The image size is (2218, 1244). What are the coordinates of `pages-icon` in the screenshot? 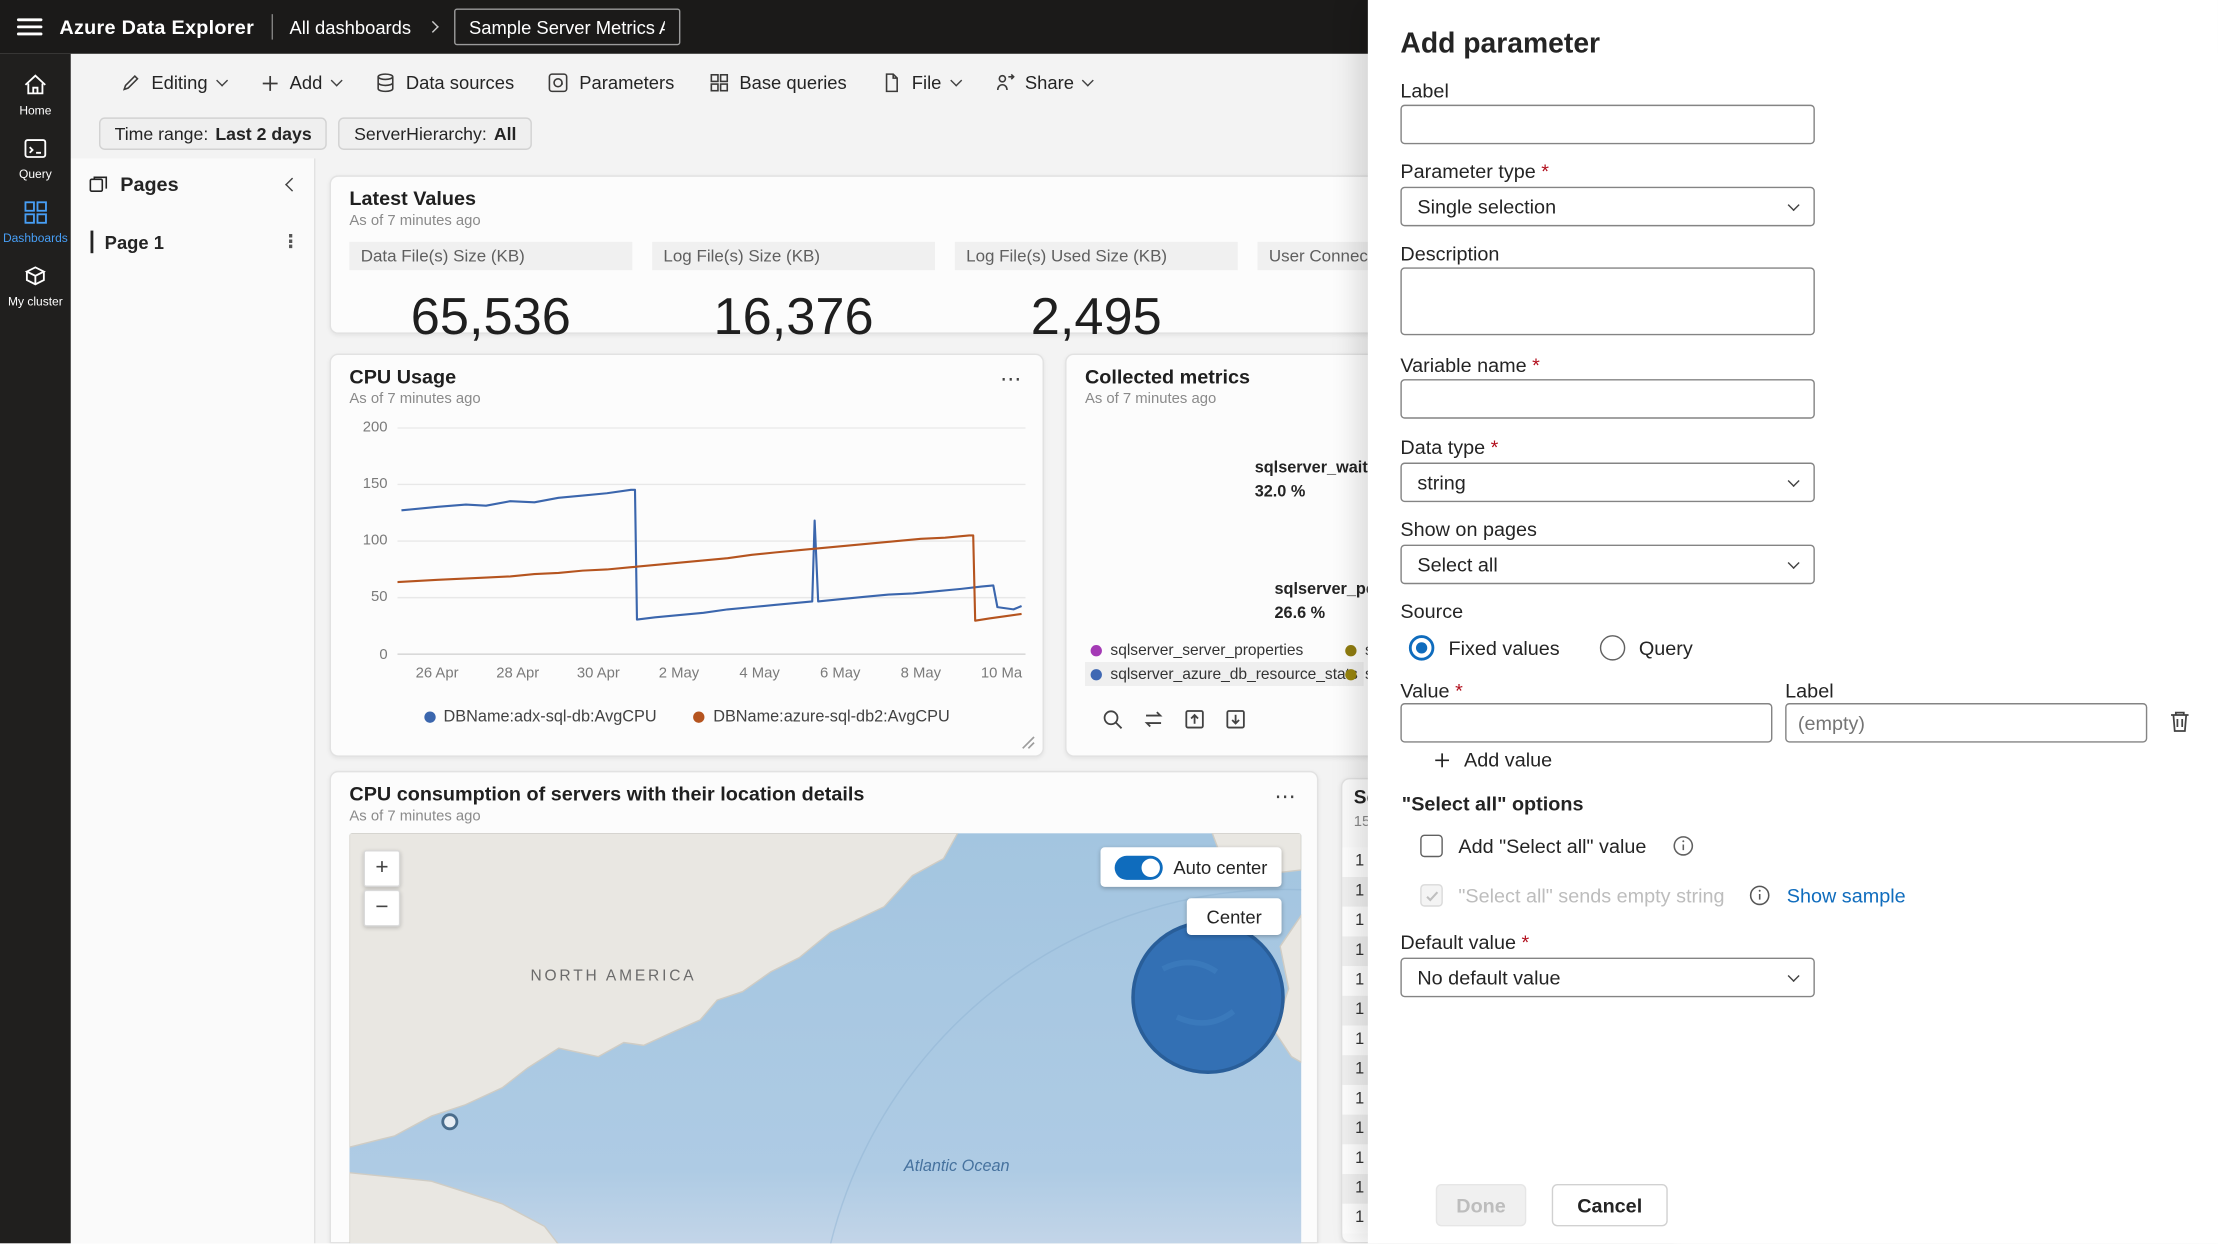 It's located at (98, 183).